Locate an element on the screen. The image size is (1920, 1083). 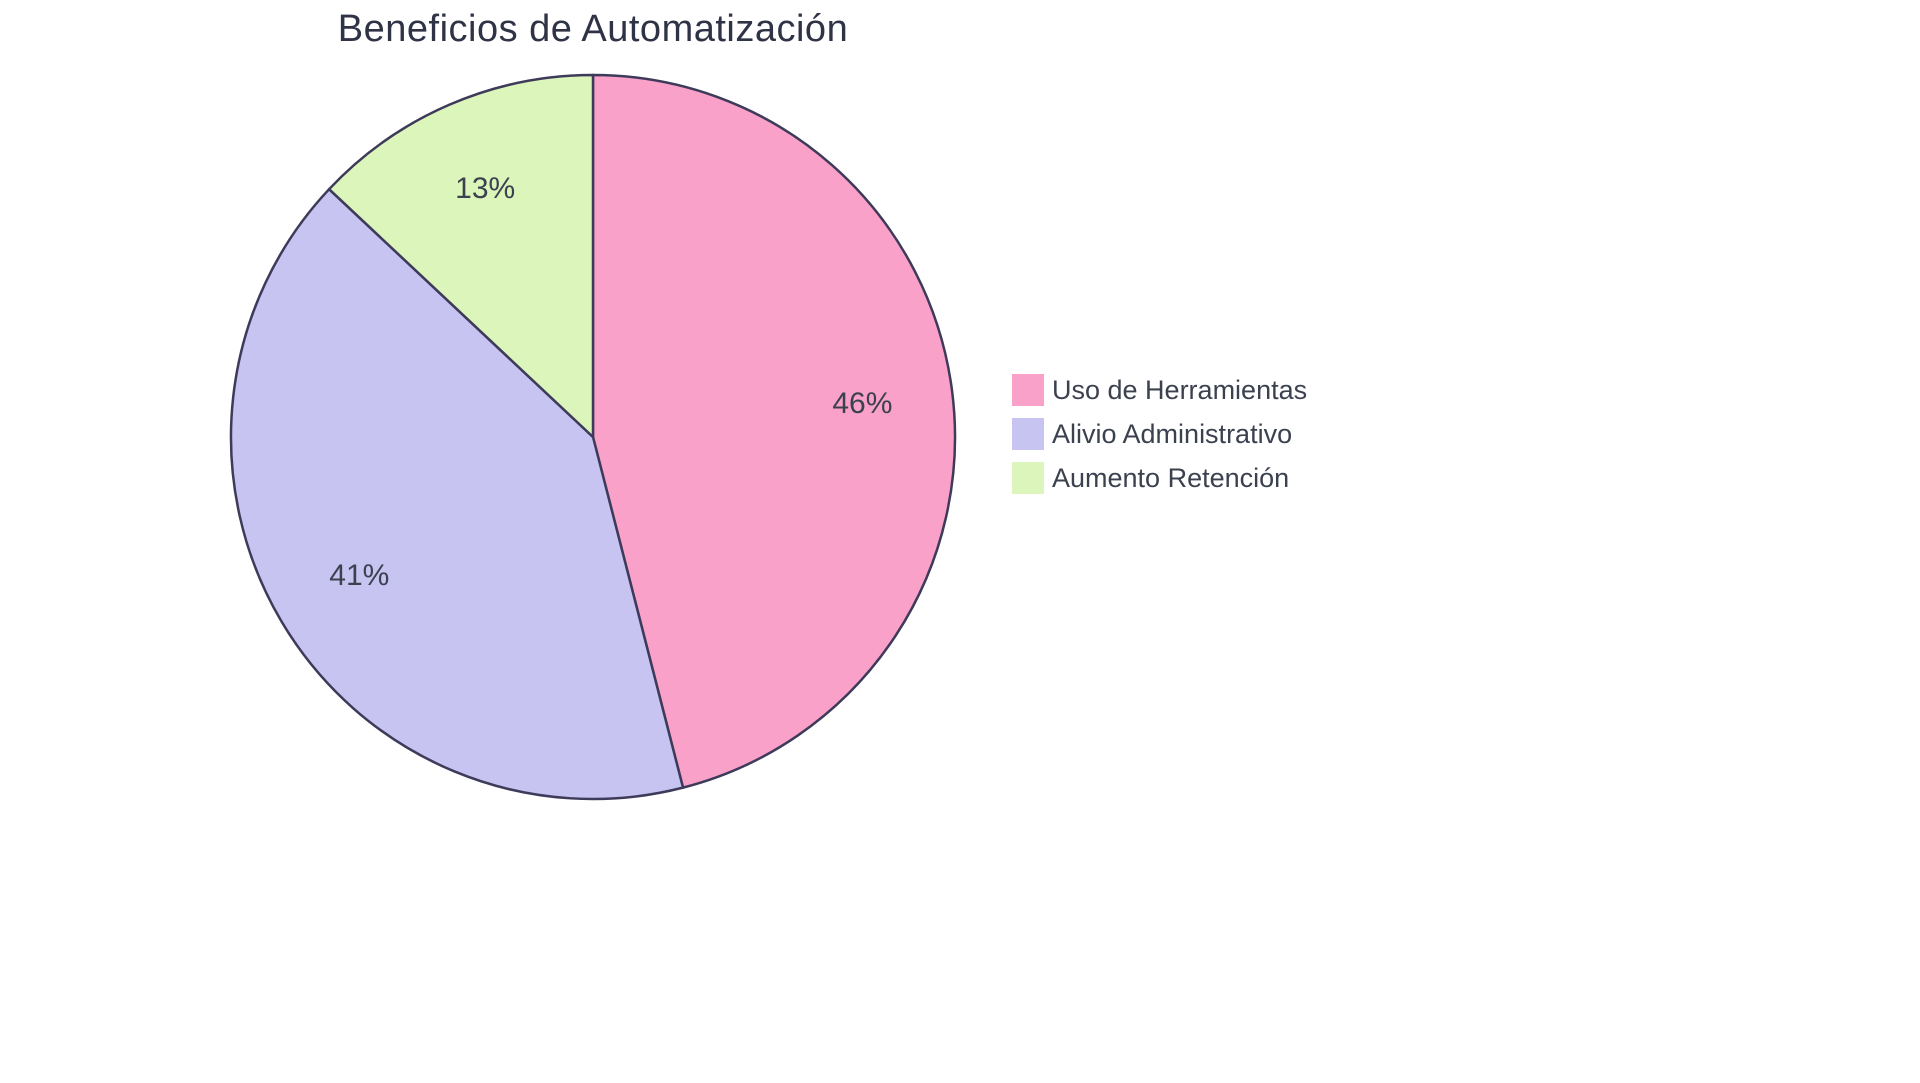
legend-label: Uso de Herramientas is located at coordinates (1180, 390).